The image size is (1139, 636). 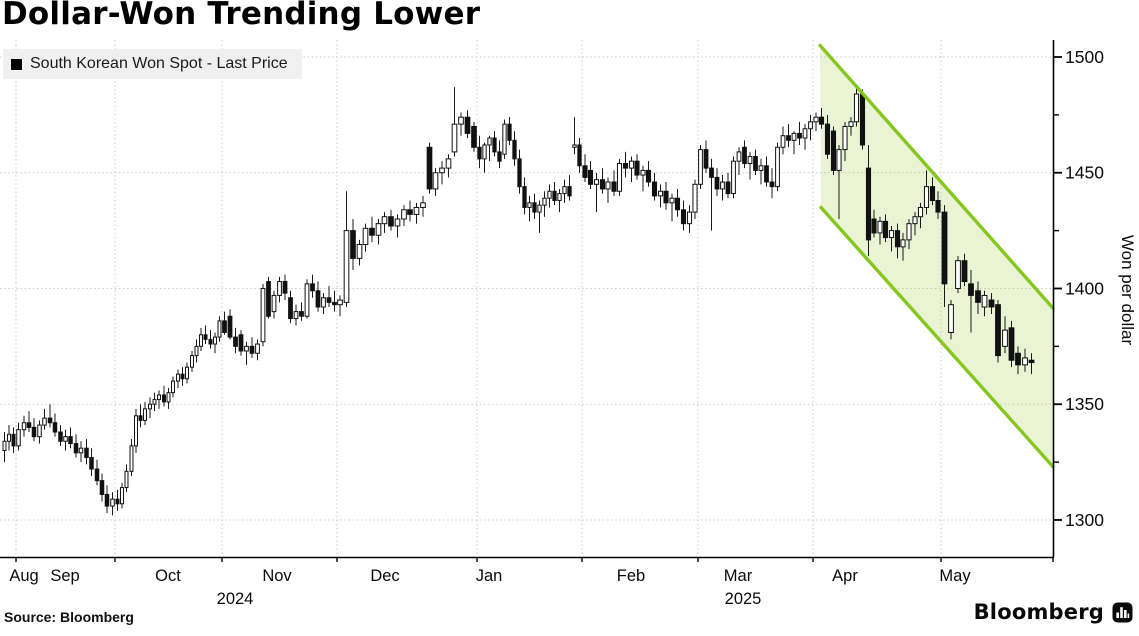 I want to click on month-label: Mar, so click(x=738, y=576).